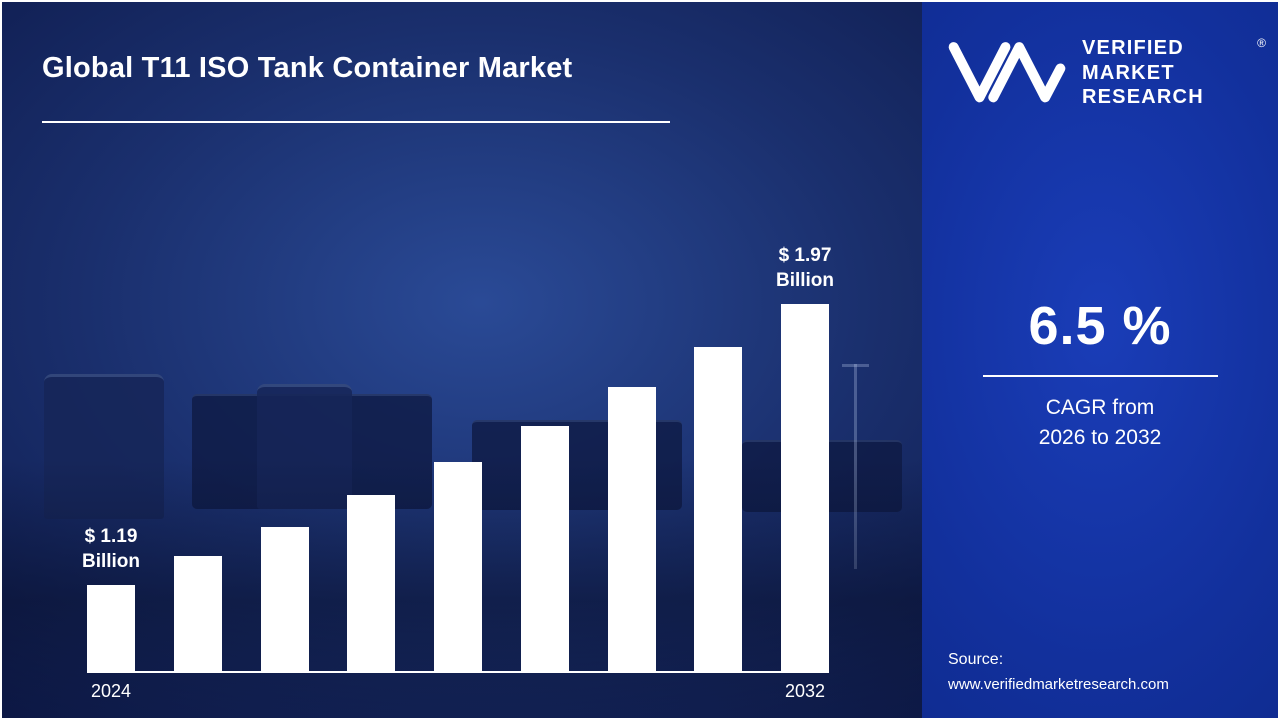  Describe the element at coordinates (356, 122) in the screenshot. I see `title-underline` at that location.